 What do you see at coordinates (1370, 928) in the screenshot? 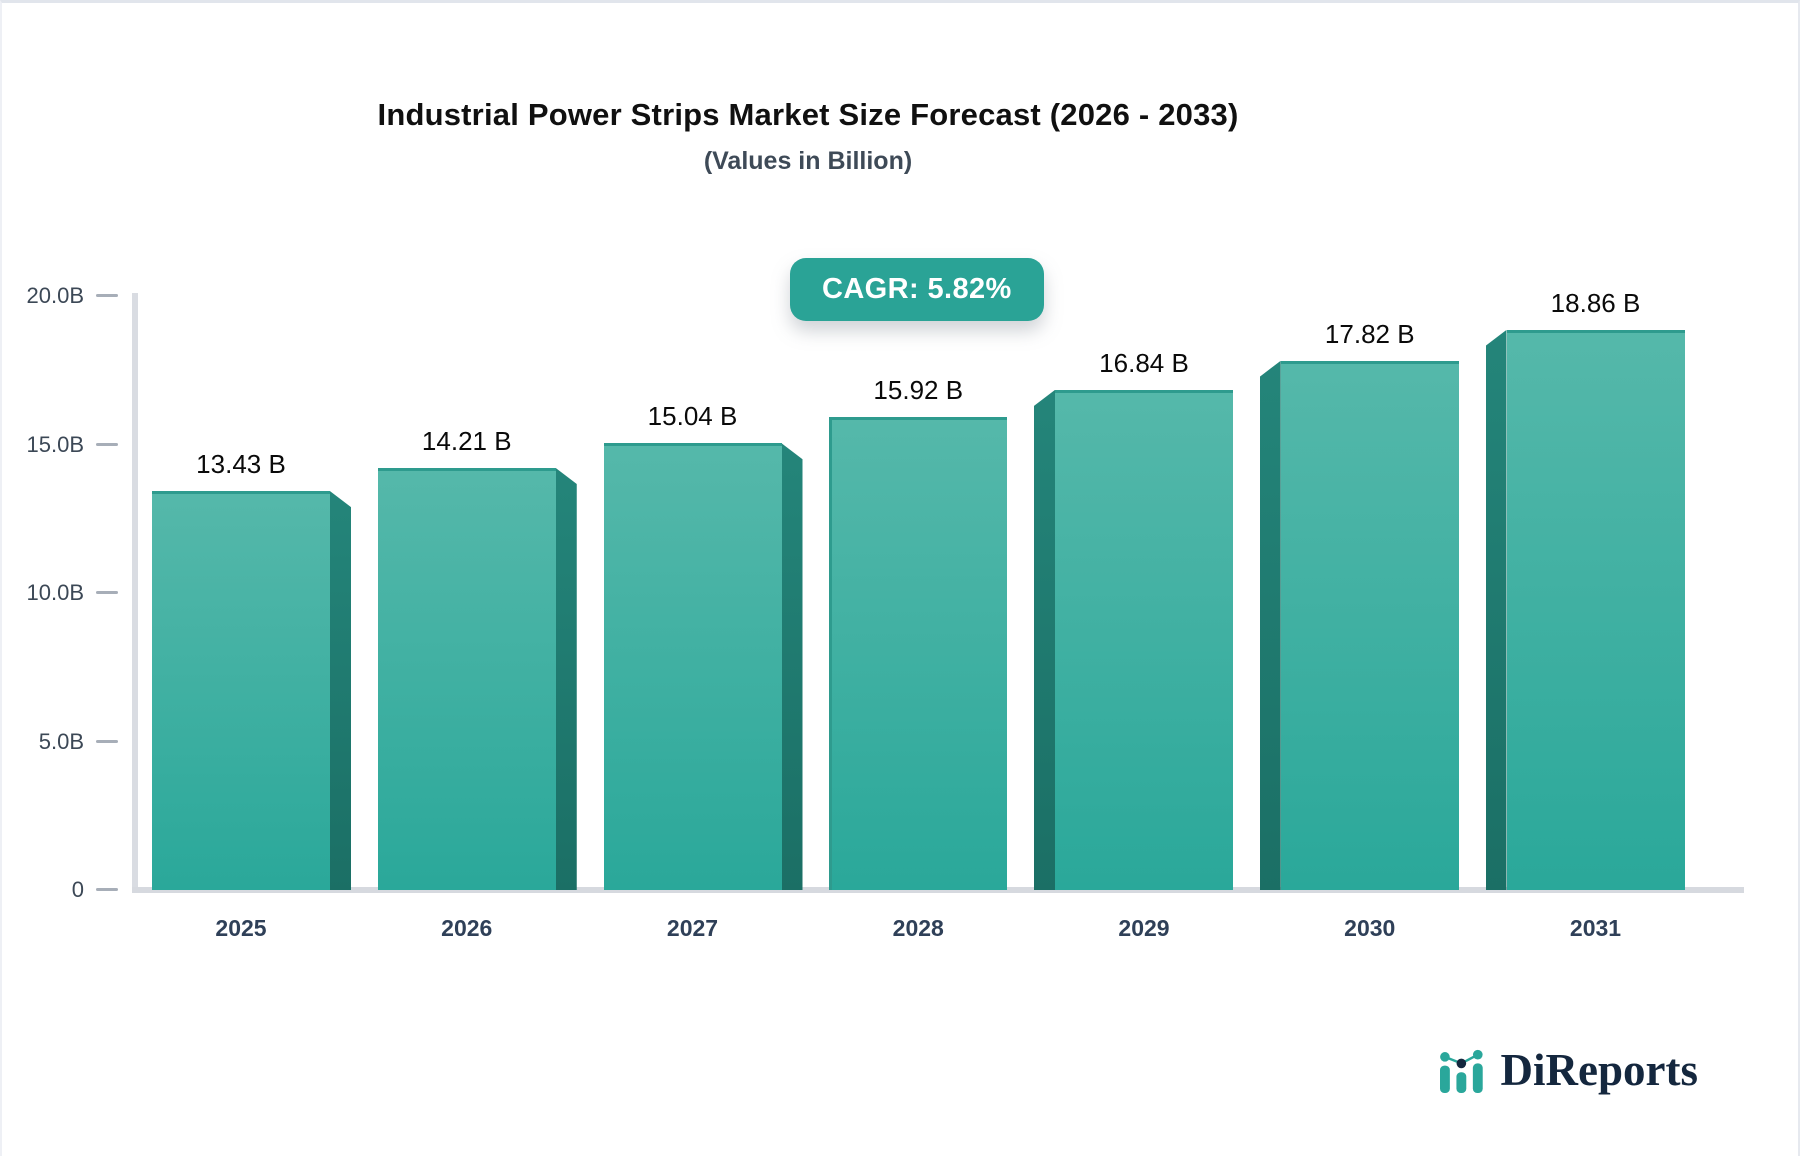
I see `x-axis-category-label: 2030` at bounding box center [1370, 928].